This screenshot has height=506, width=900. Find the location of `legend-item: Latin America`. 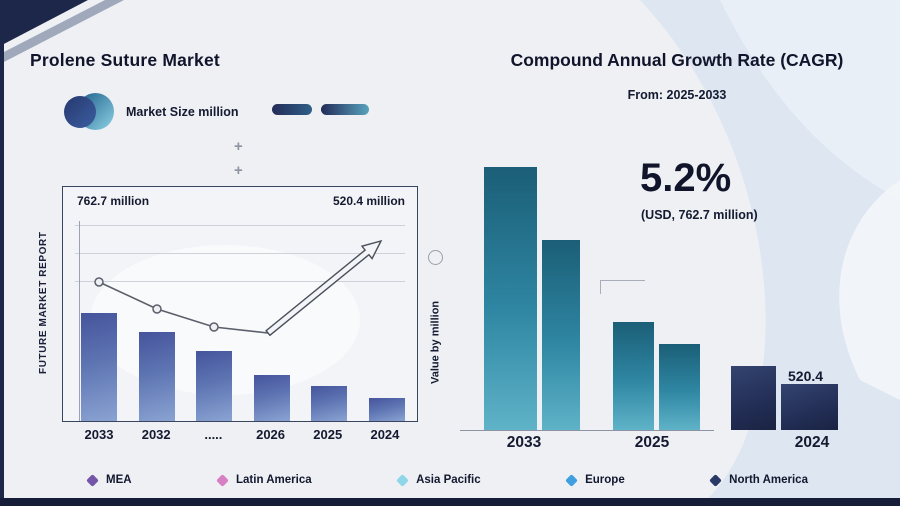

legend-item: Latin America is located at coordinates (264, 480).